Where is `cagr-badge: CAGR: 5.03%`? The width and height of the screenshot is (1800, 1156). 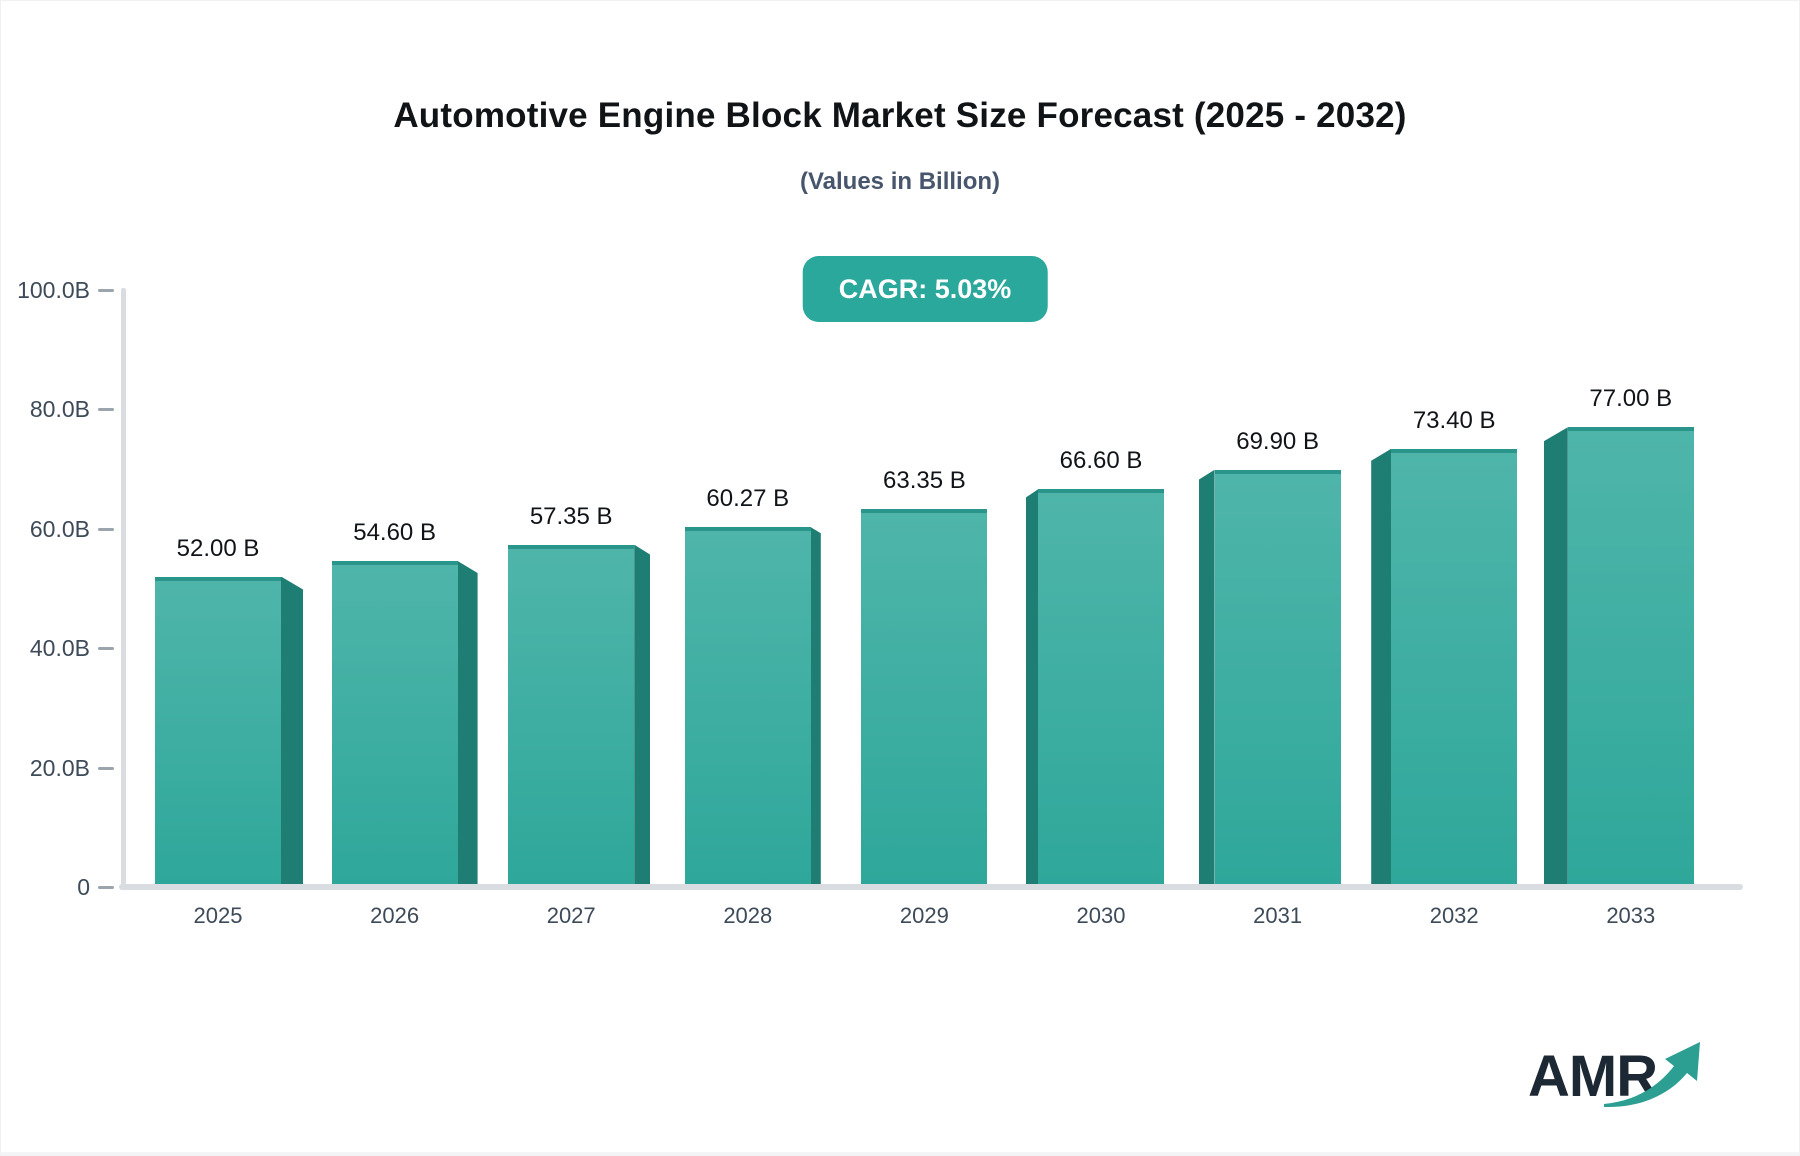 cagr-badge: CAGR: 5.03% is located at coordinates (925, 289).